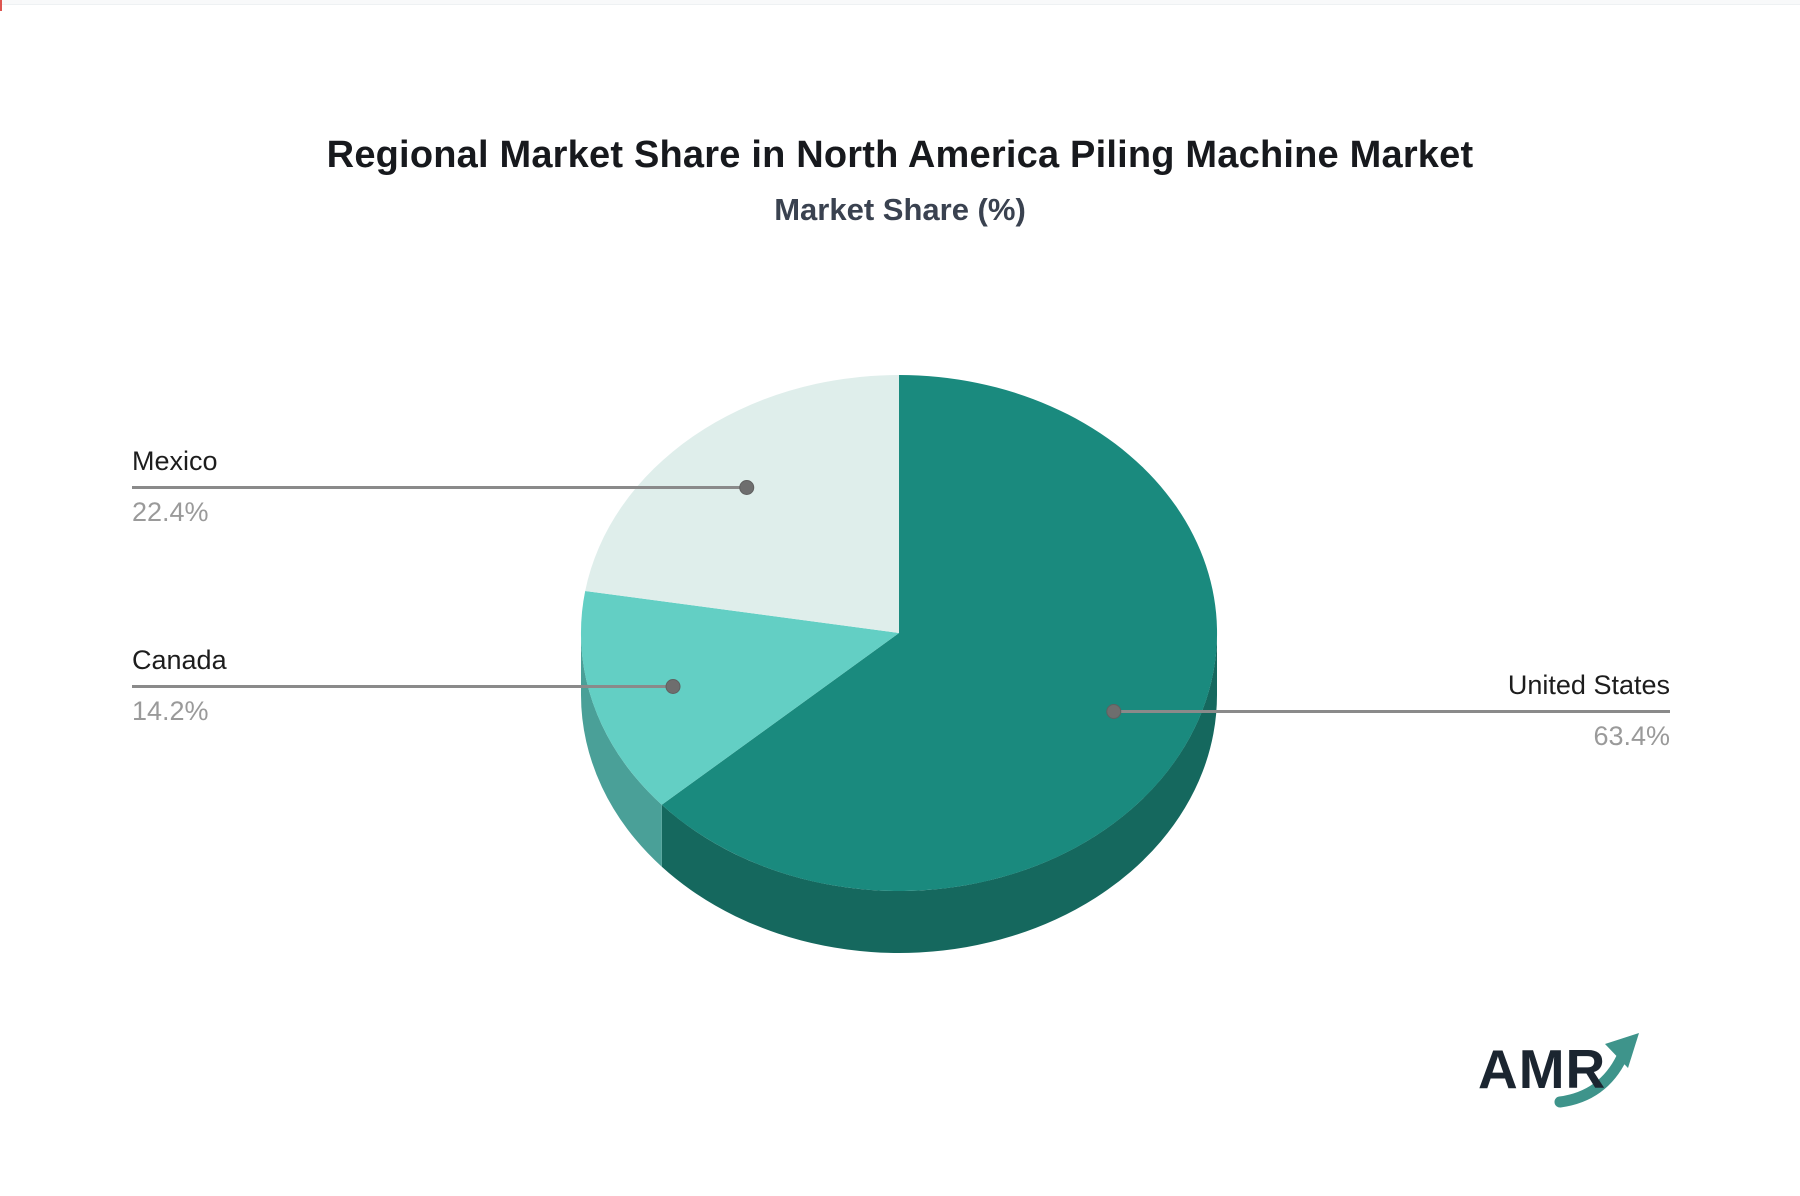 This screenshot has height=1196, width=1800. What do you see at coordinates (900, 2) in the screenshot?
I see `top-strip` at bounding box center [900, 2].